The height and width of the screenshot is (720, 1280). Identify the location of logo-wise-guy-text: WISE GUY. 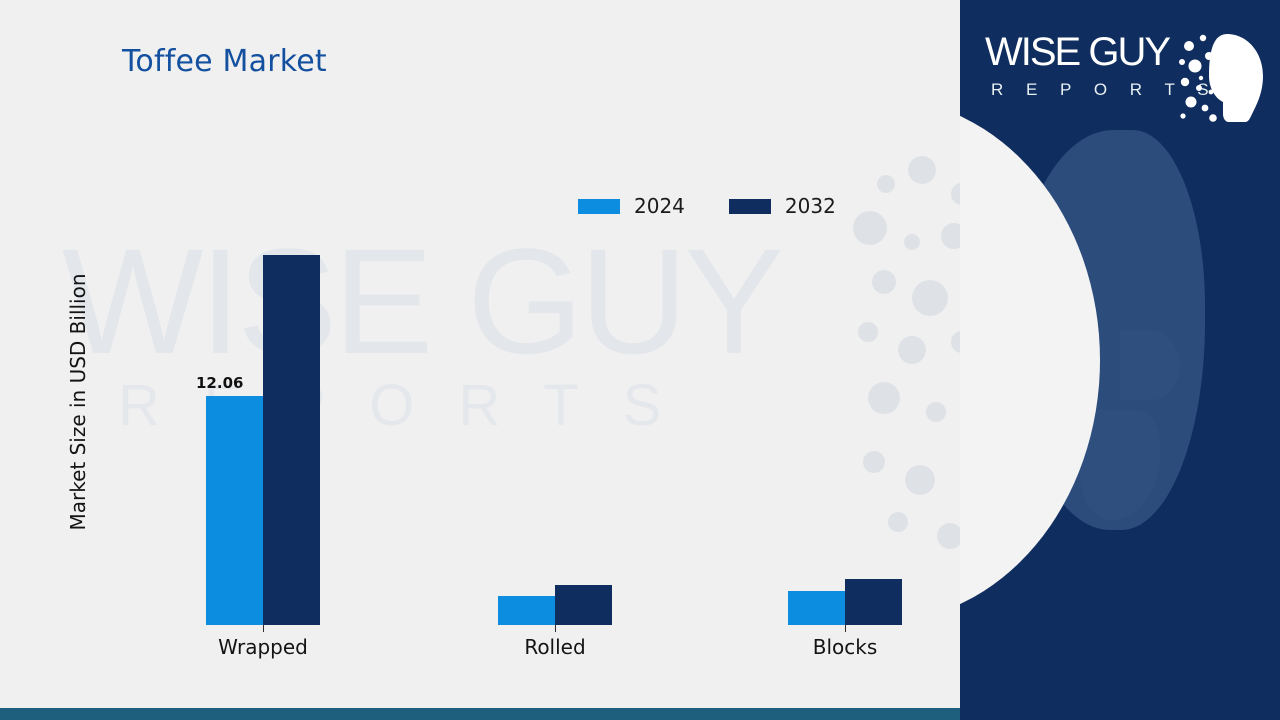
(1078, 52).